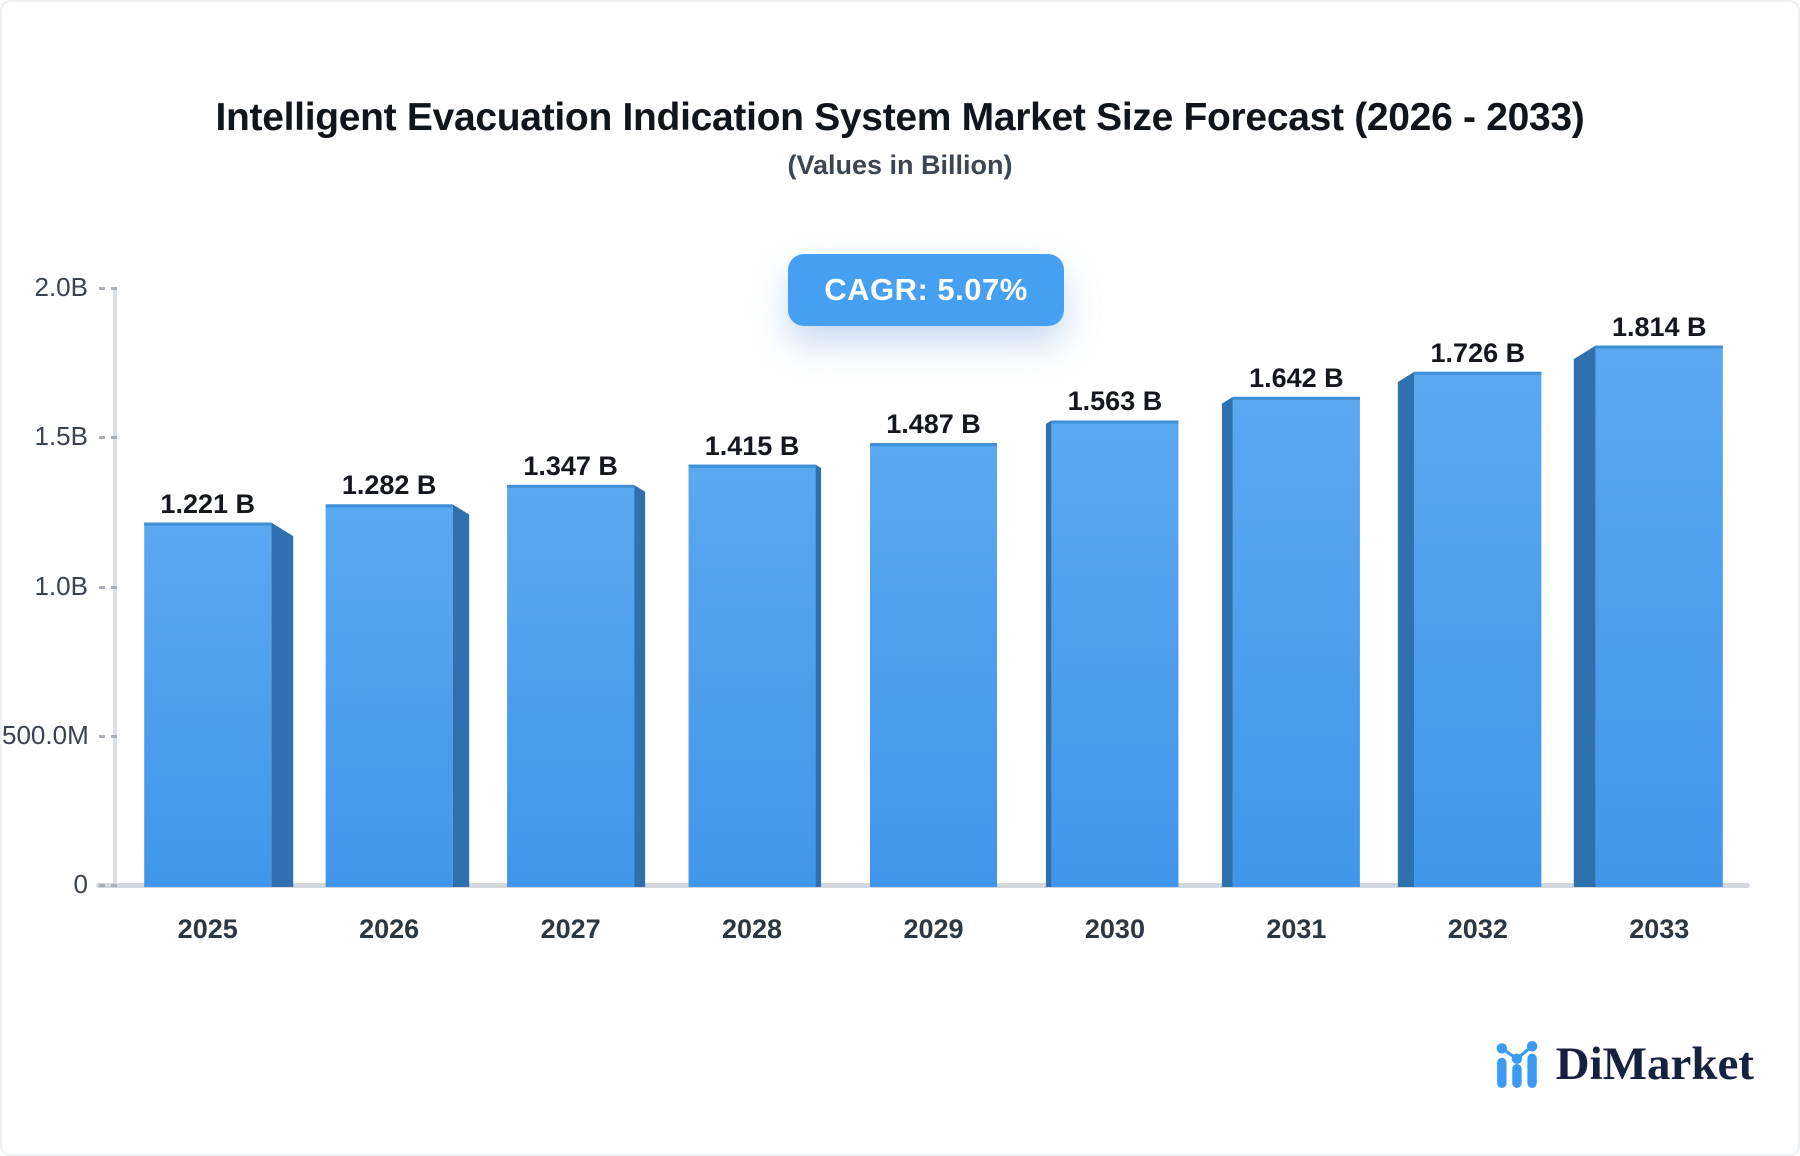 The width and height of the screenshot is (1800, 1156). Describe the element at coordinates (576, 685) in the screenshot. I see `bar-2027` at that location.